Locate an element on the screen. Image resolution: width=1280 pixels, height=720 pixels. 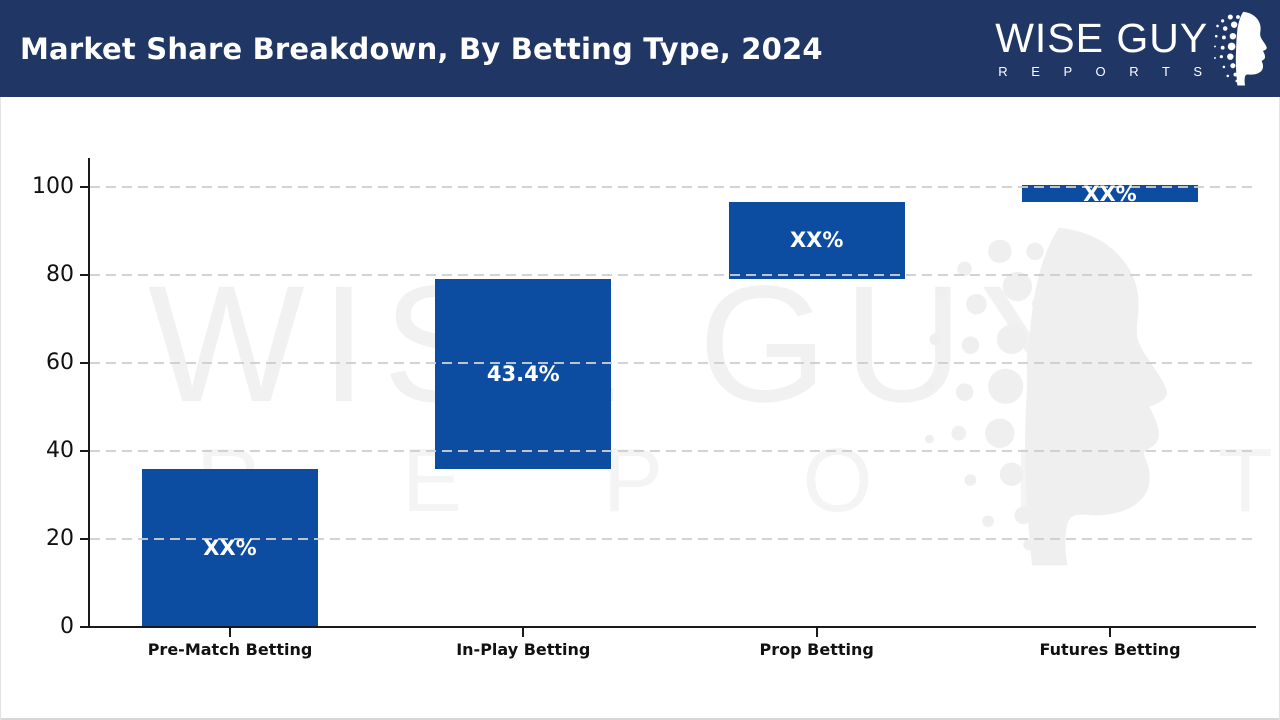
wiseguy-face-icon is located at coordinates (1240, 48).